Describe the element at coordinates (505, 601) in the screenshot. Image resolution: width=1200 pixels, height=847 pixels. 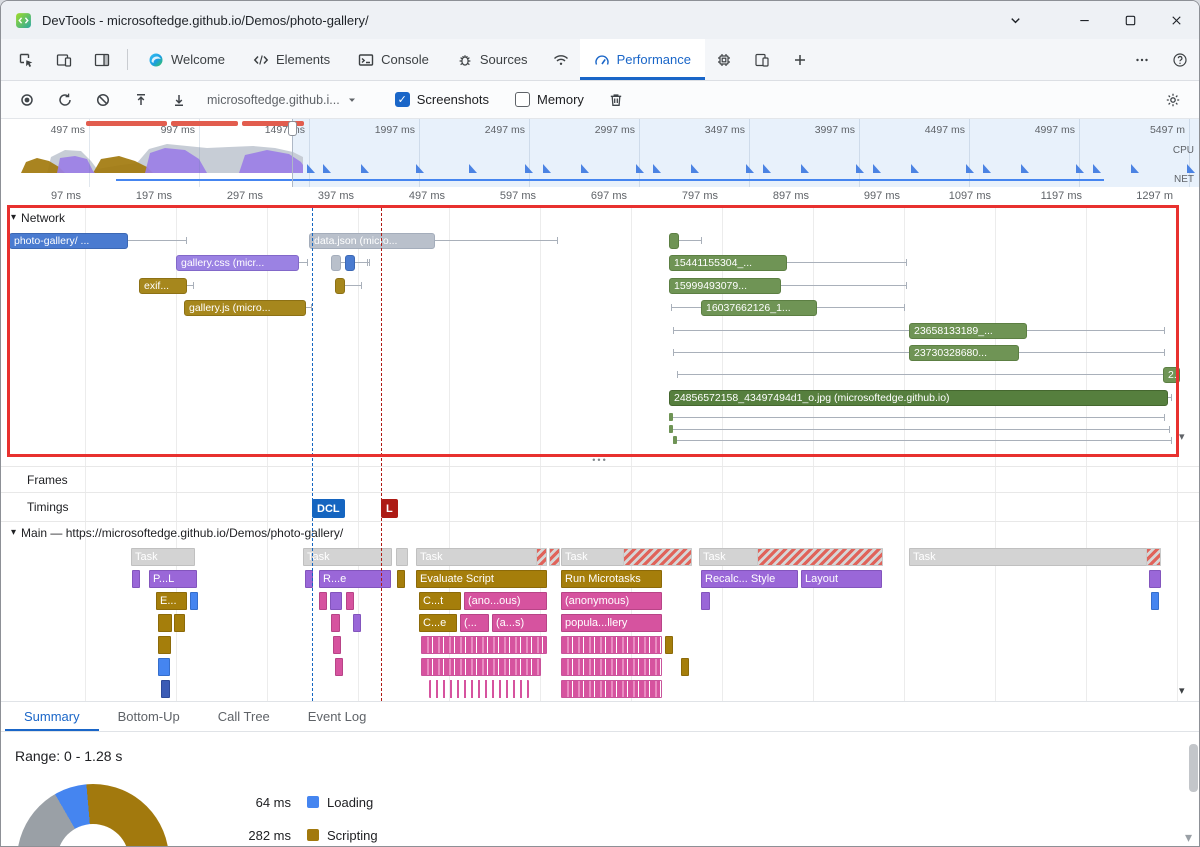
I see `flame-segment: (ano...ous)` at that location.